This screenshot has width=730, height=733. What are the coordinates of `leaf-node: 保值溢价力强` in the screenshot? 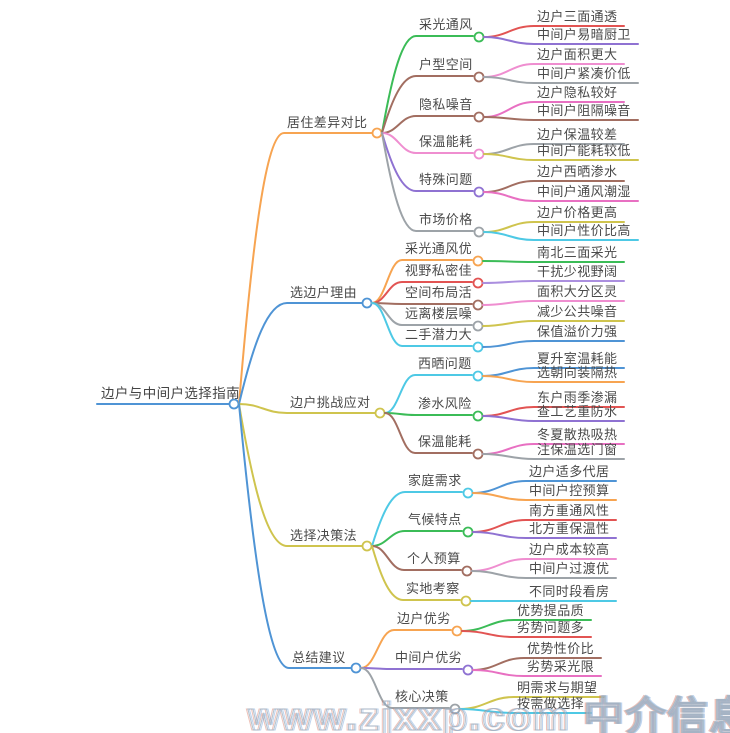 It's located at (577, 331).